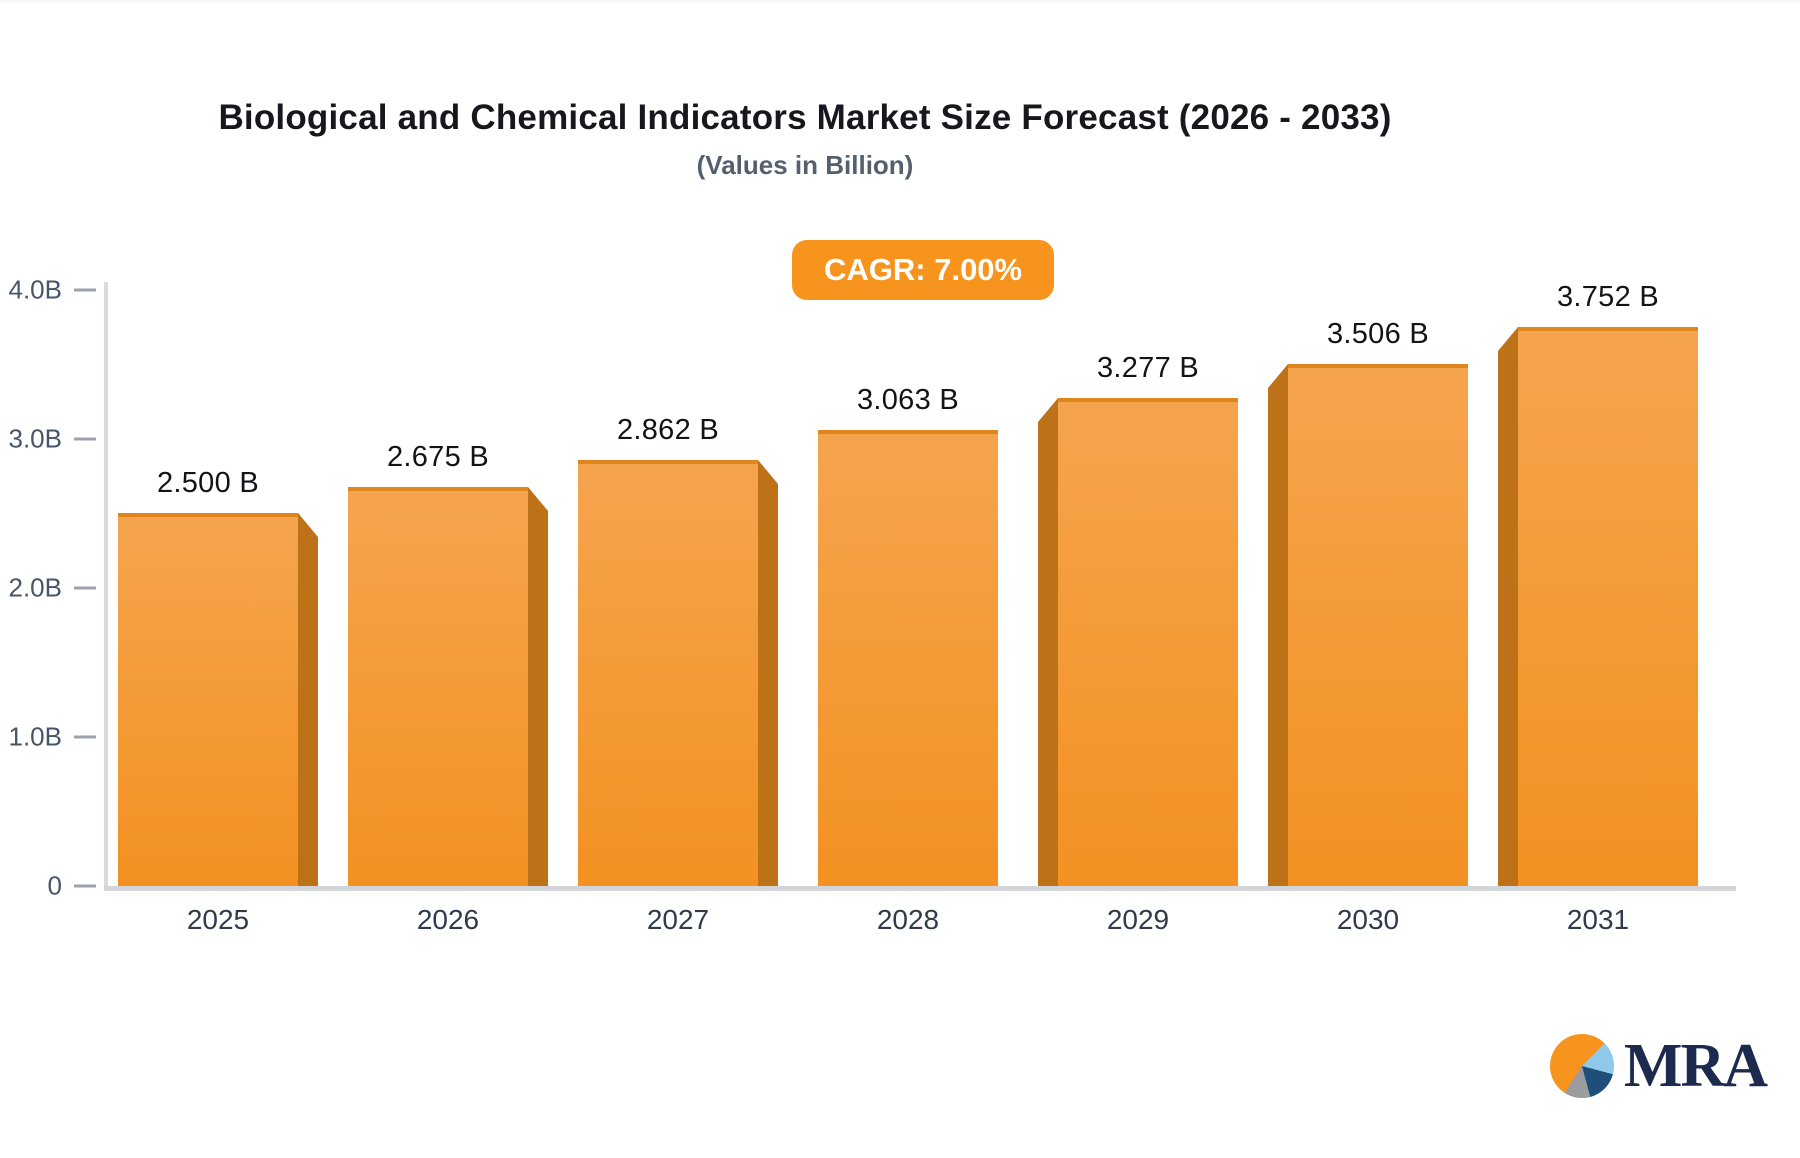 The width and height of the screenshot is (1800, 1158). Describe the element at coordinates (218, 919) in the screenshot. I see `x-axis-label: 2025` at that location.